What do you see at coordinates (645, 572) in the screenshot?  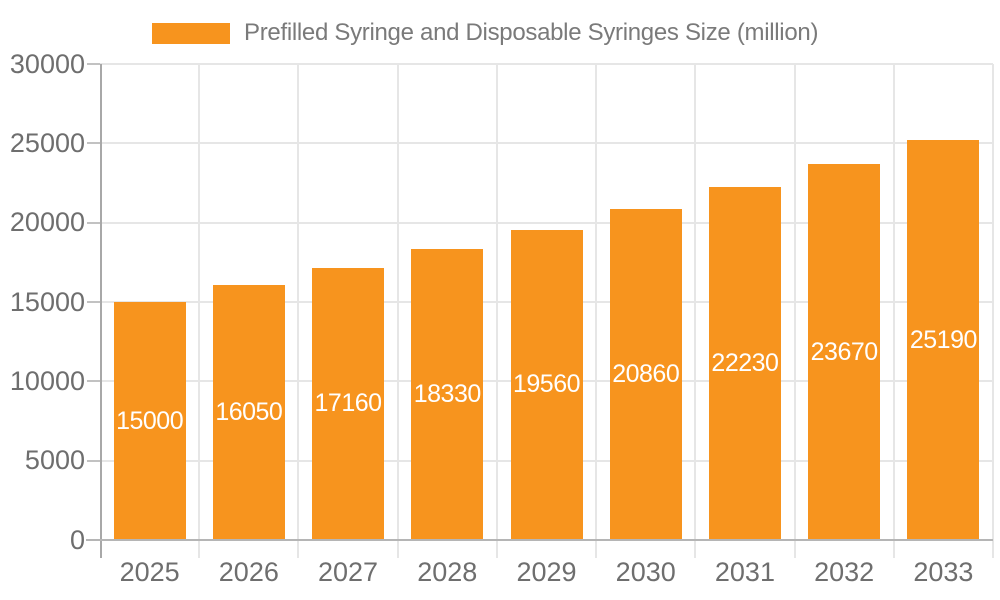 I see `x-tick-label: 2030` at bounding box center [645, 572].